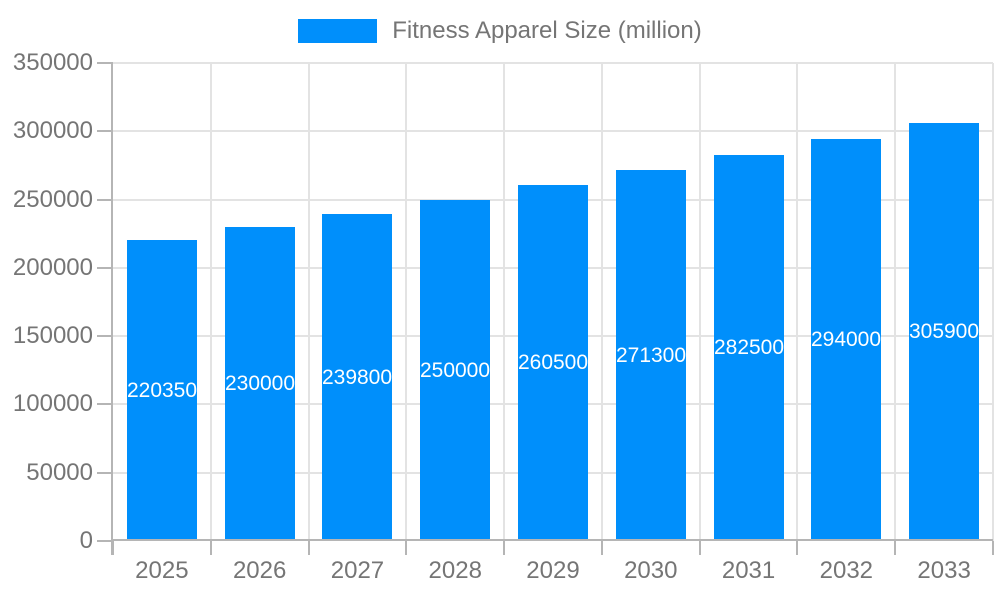 The height and width of the screenshot is (600, 1000). What do you see at coordinates (846, 570) in the screenshot?
I see `x-tick-label: 2032` at bounding box center [846, 570].